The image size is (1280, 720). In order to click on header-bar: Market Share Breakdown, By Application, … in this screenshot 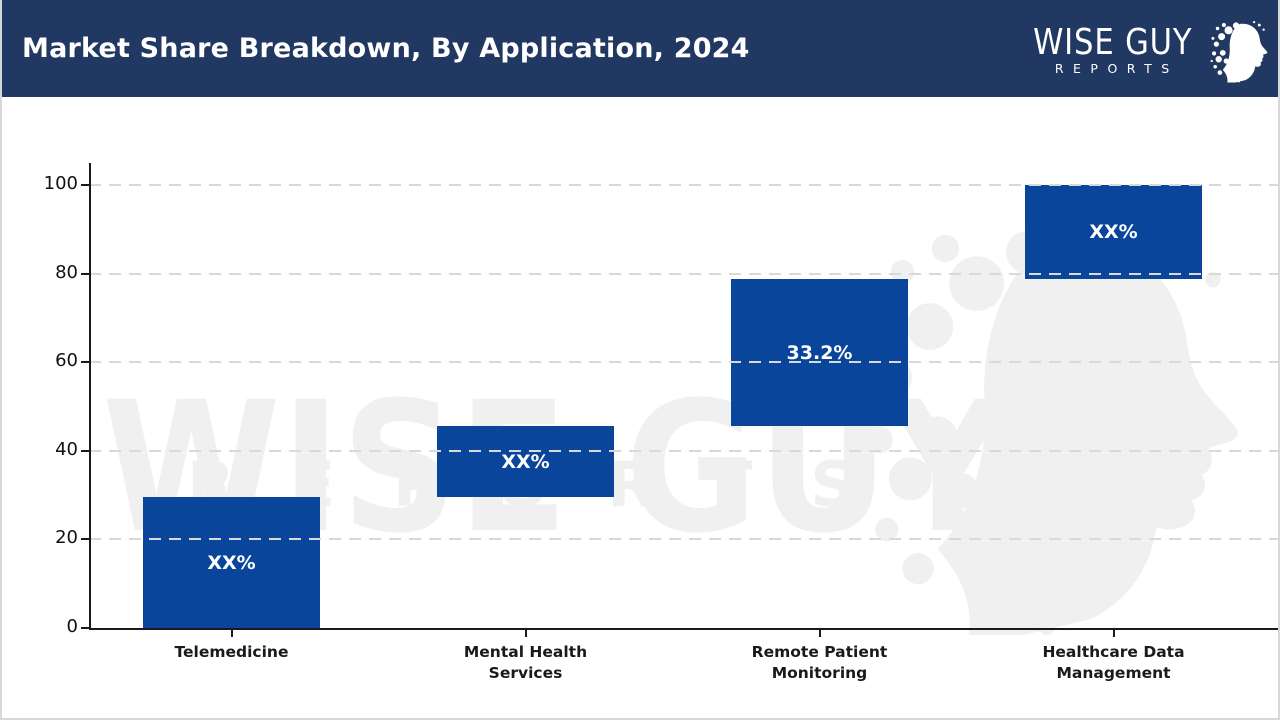, I will do `click(640, 48)`.